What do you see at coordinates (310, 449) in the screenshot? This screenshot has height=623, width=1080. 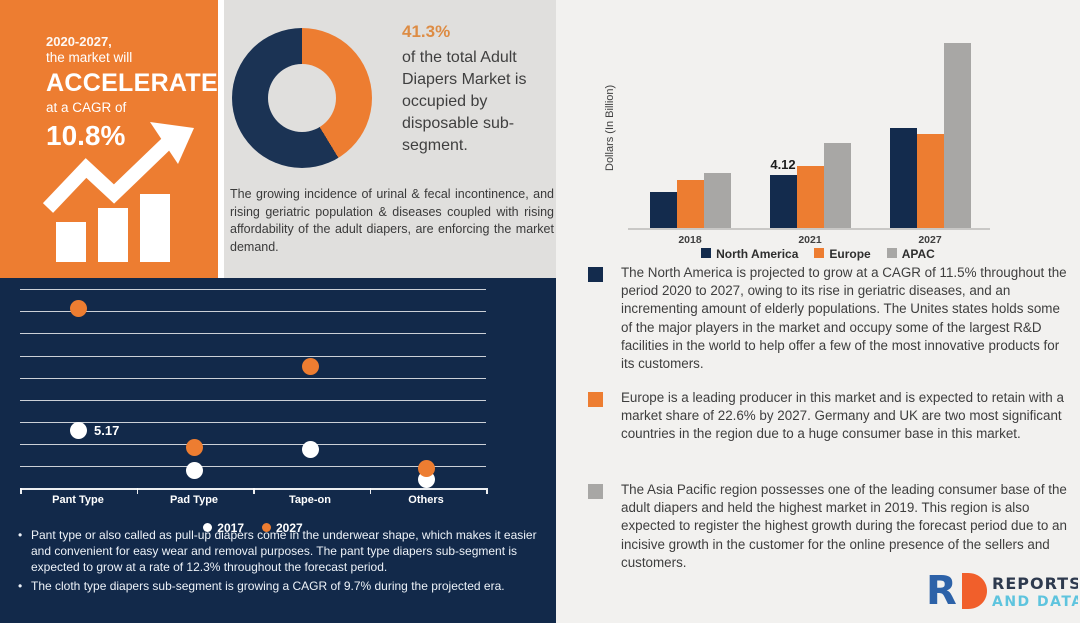 I see `dot-2017-tape-on` at bounding box center [310, 449].